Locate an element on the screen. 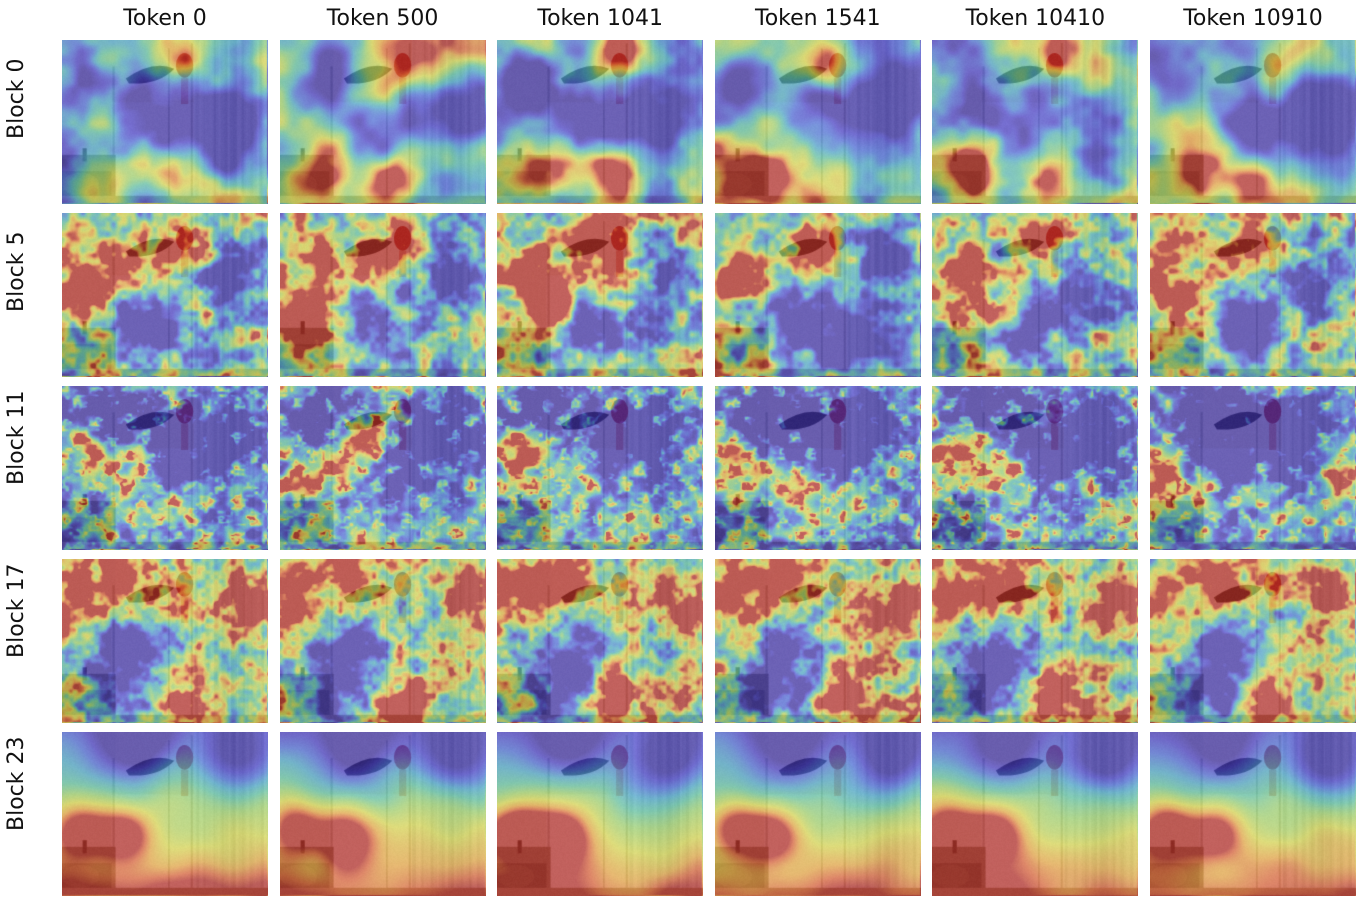  row-label-block-5: Block 5 is located at coordinates (17, 295).